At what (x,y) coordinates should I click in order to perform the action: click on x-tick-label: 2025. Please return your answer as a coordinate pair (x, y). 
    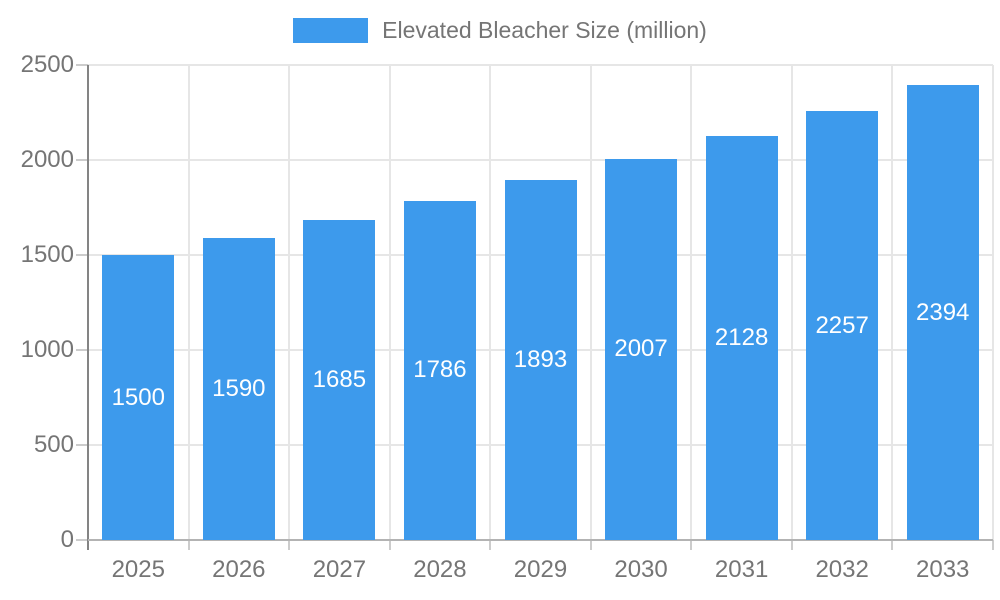
    Looking at the image, I should click on (138, 569).